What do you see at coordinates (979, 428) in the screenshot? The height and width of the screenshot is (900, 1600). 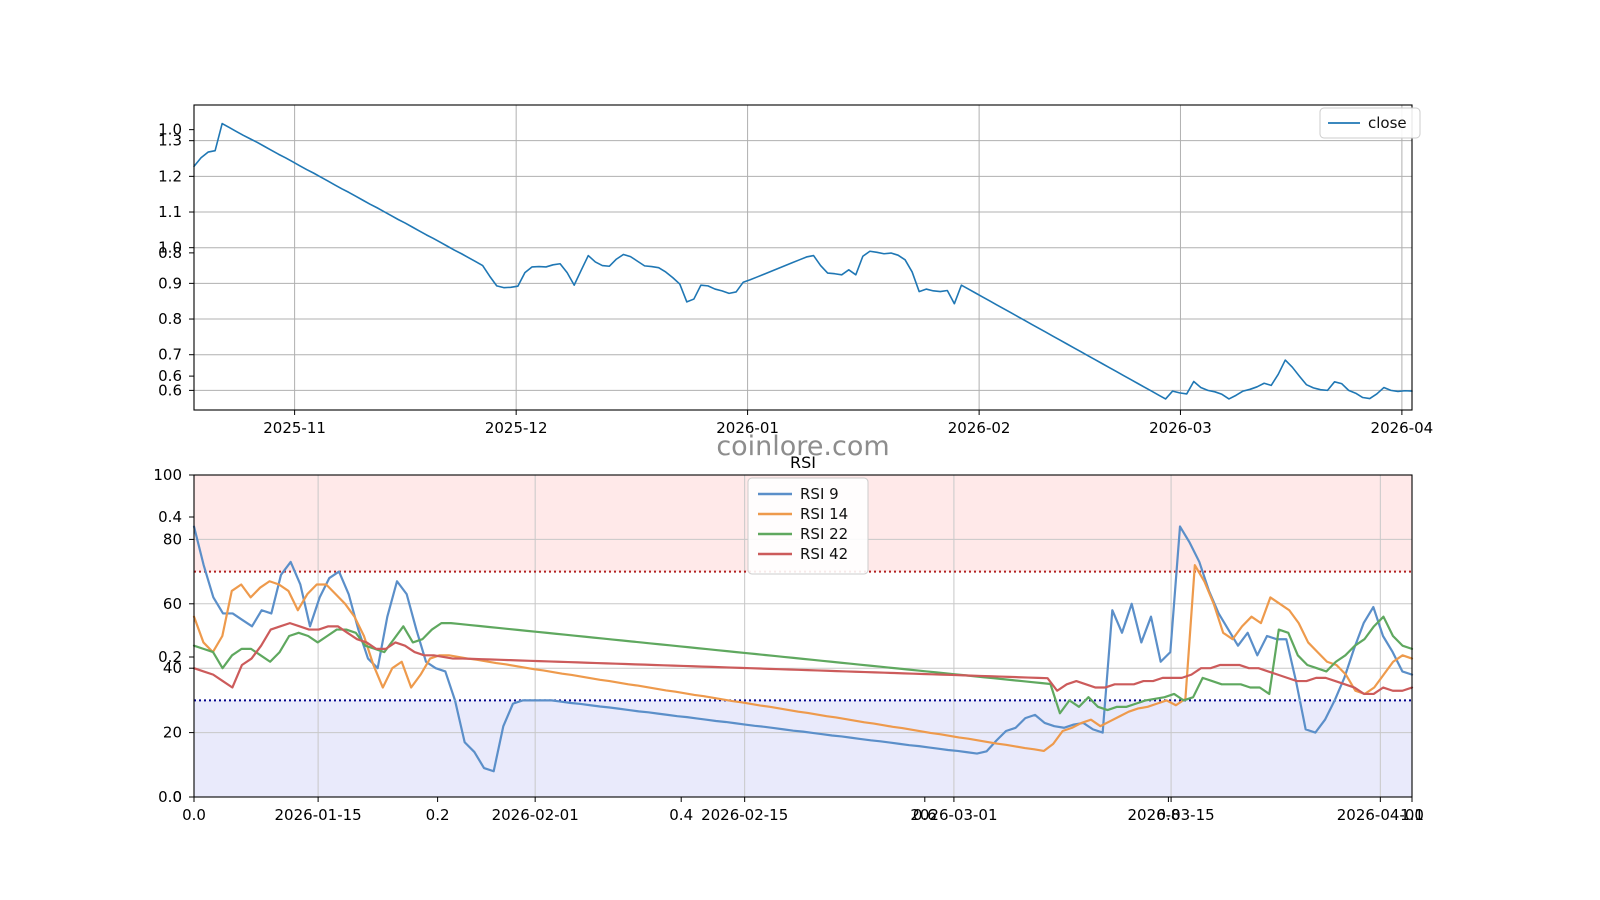 I see `price-x-tick: 2026-02` at bounding box center [979, 428].